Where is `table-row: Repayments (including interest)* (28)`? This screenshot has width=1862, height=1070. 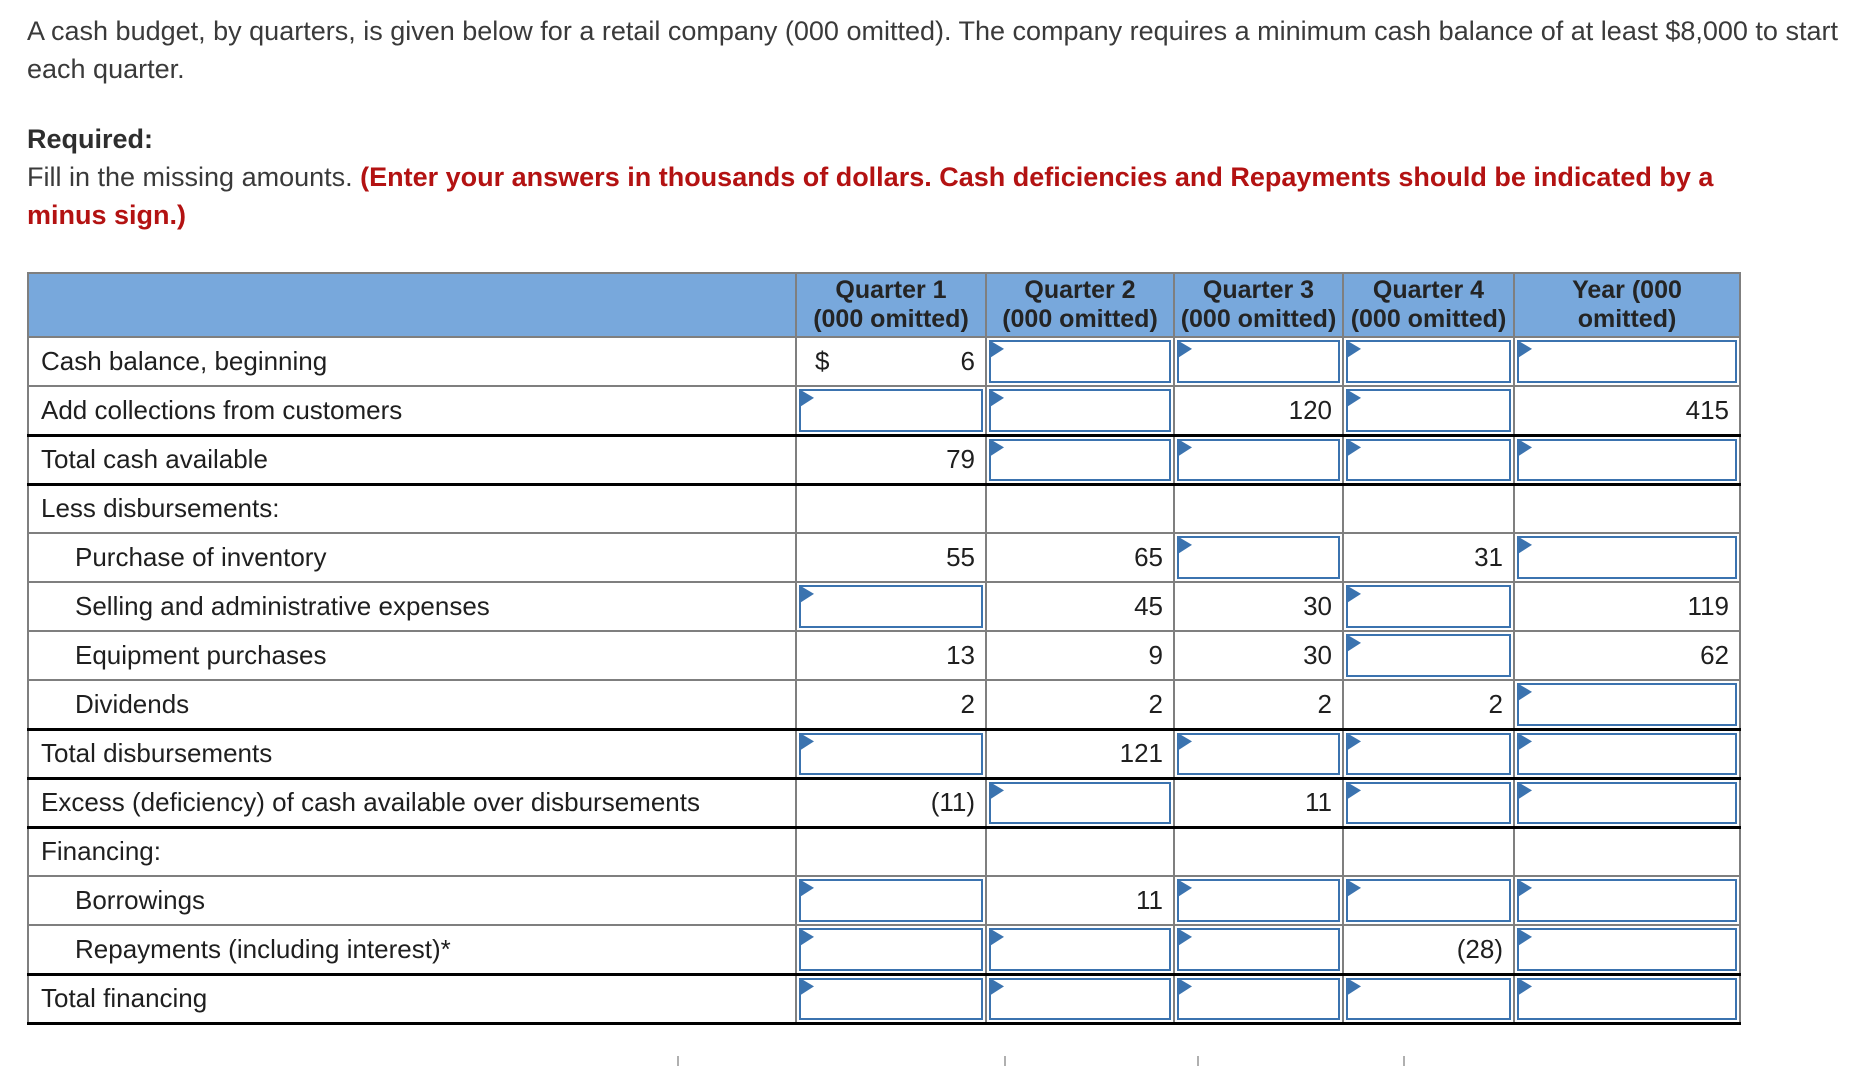
table-row: Repayments (including interest)* (28) is located at coordinates (884, 949).